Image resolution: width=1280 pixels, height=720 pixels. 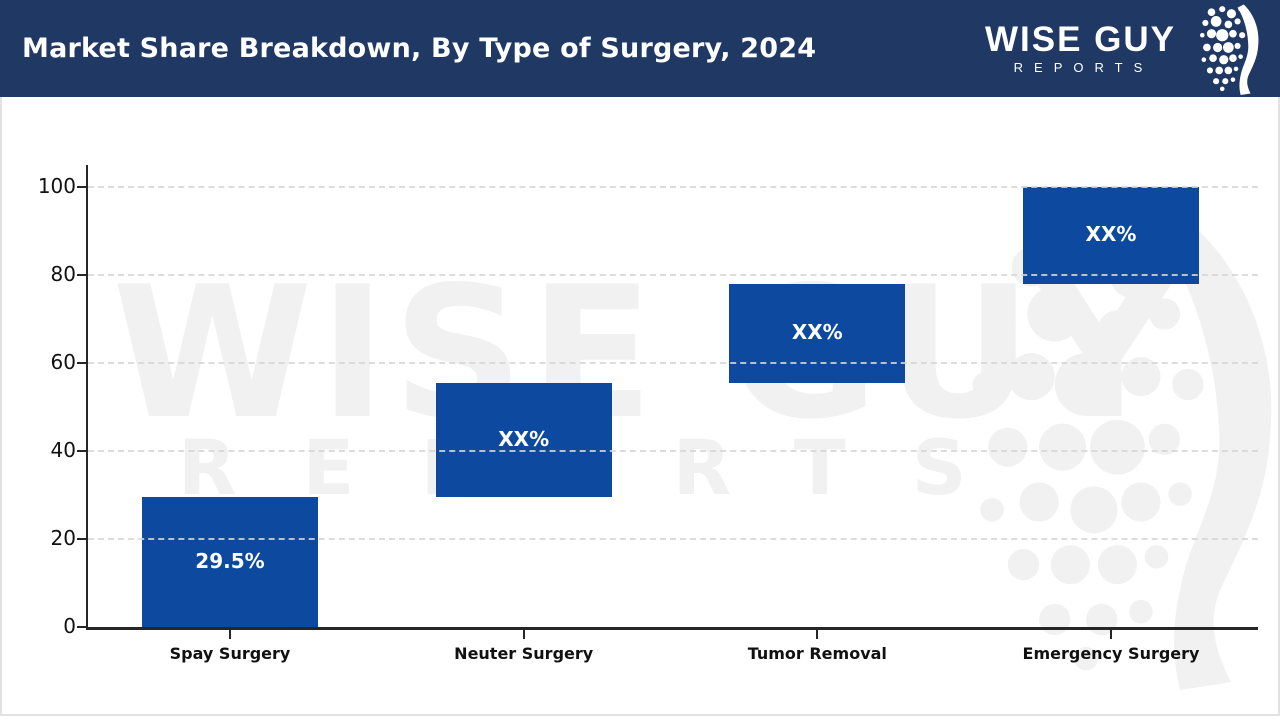 I want to click on bar-value-label: 29.5%, so click(x=230, y=561).